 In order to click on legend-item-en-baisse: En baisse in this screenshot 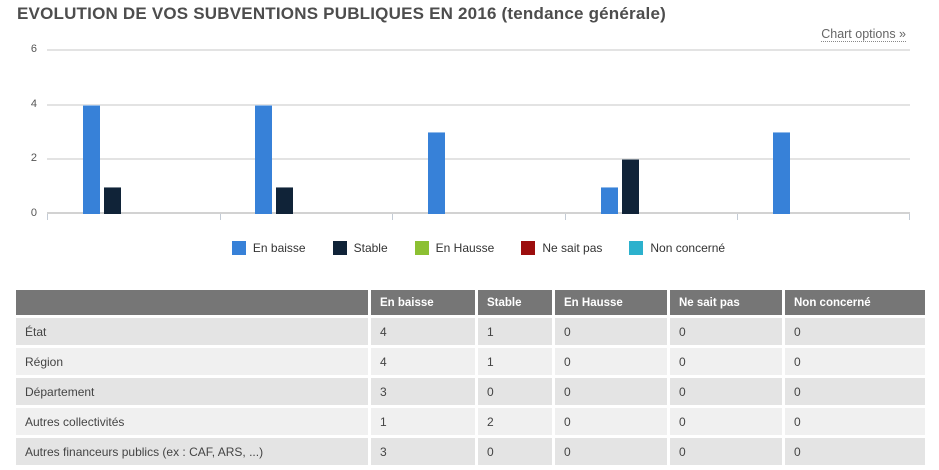, I will do `click(268, 248)`.